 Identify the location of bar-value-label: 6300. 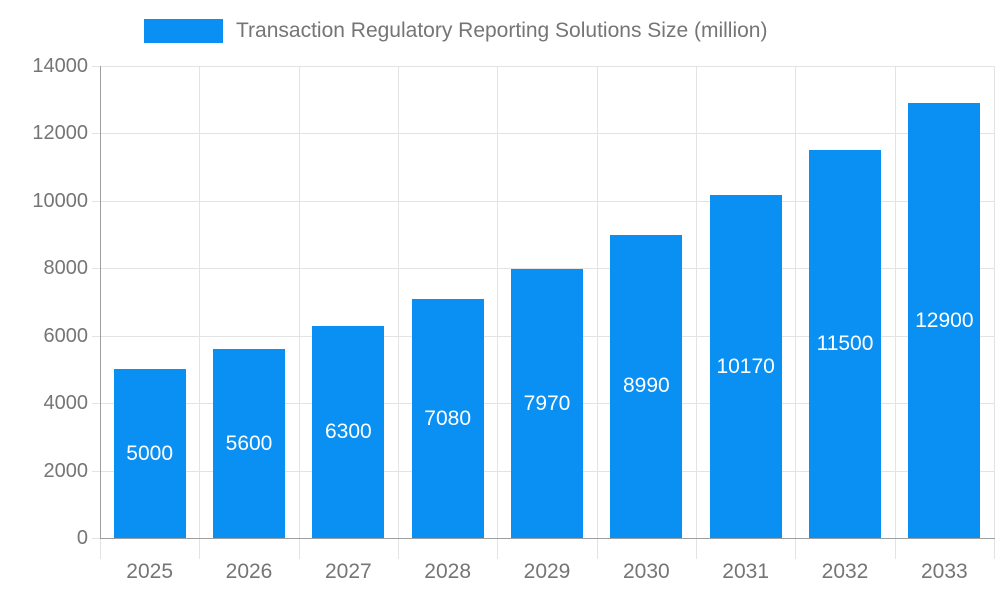
(348, 431).